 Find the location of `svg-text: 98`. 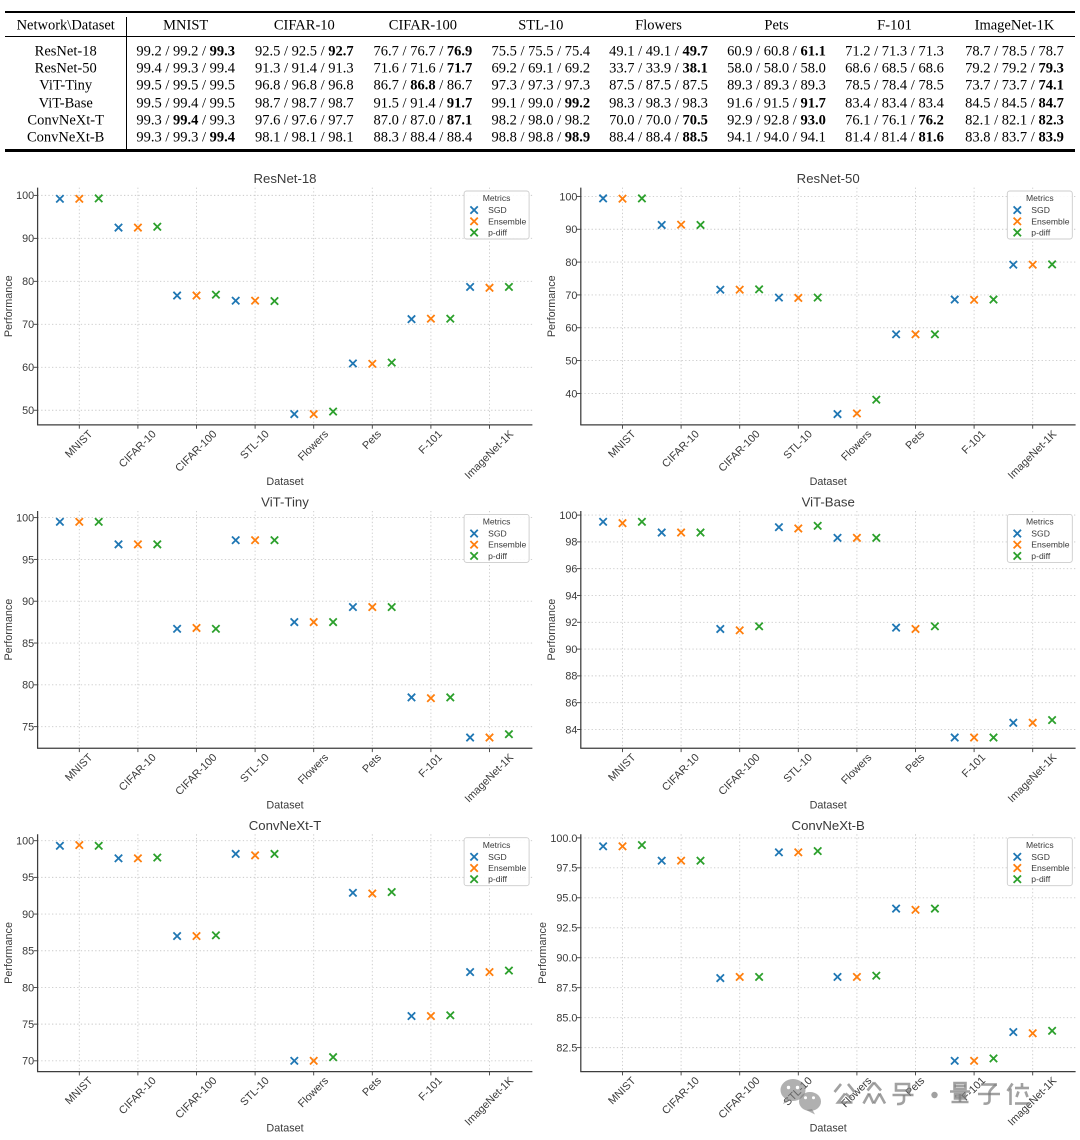

svg-text: 98 is located at coordinates (571, 543).